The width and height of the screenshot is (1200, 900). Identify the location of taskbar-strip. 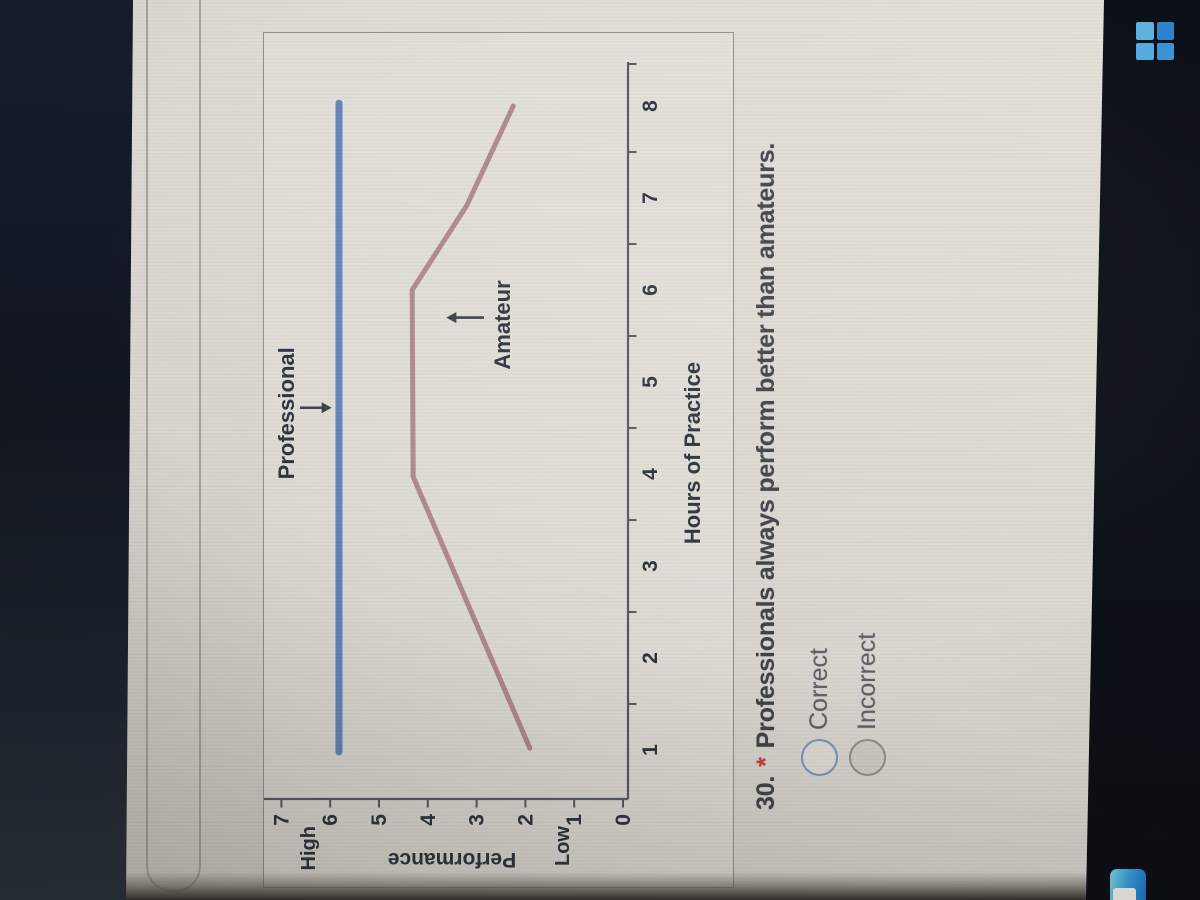
(1143, 450).